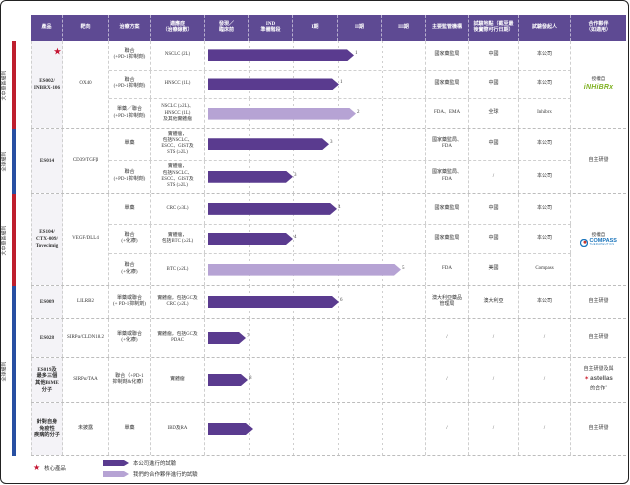 This screenshot has height=485, width=630. I want to click on legend-bars: 本公司進行的試驗 我們的合作夥伴進行的試驗, so click(150, 468).